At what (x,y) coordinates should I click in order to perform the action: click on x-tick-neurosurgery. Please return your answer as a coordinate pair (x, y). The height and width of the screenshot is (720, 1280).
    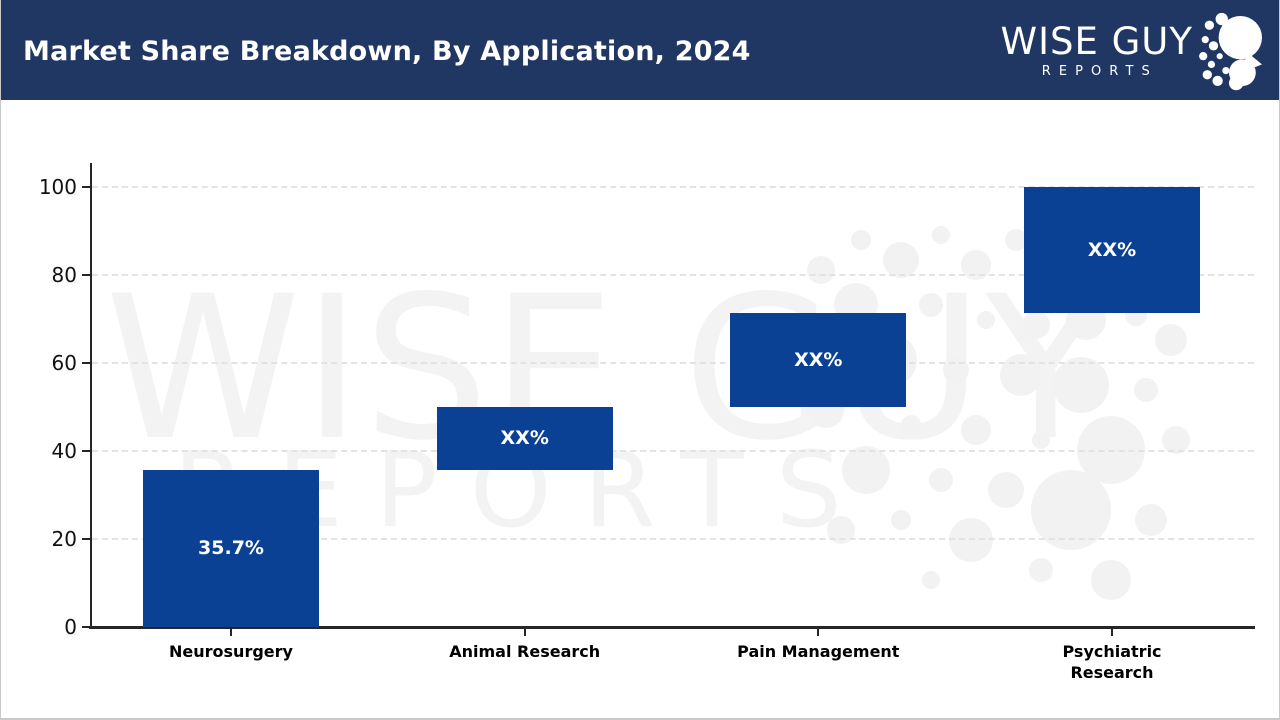
    Looking at the image, I should click on (231, 632).